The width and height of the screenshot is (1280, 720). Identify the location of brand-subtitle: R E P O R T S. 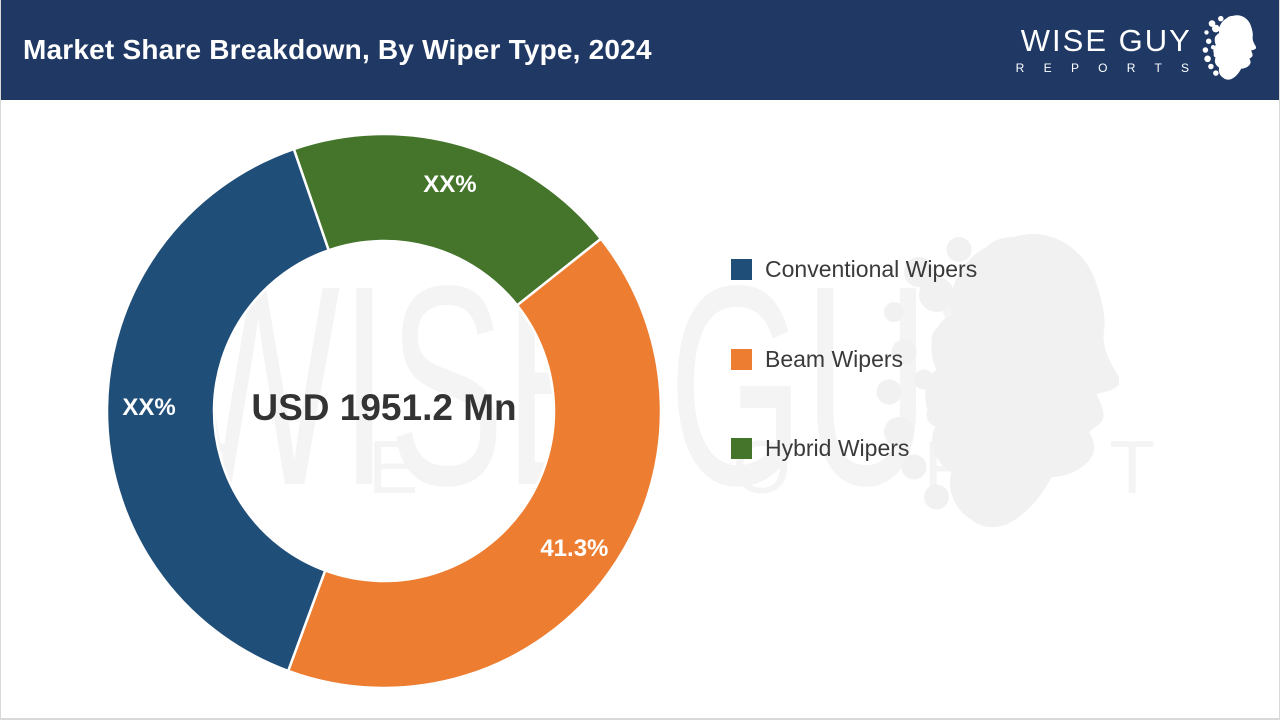
(1106, 67).